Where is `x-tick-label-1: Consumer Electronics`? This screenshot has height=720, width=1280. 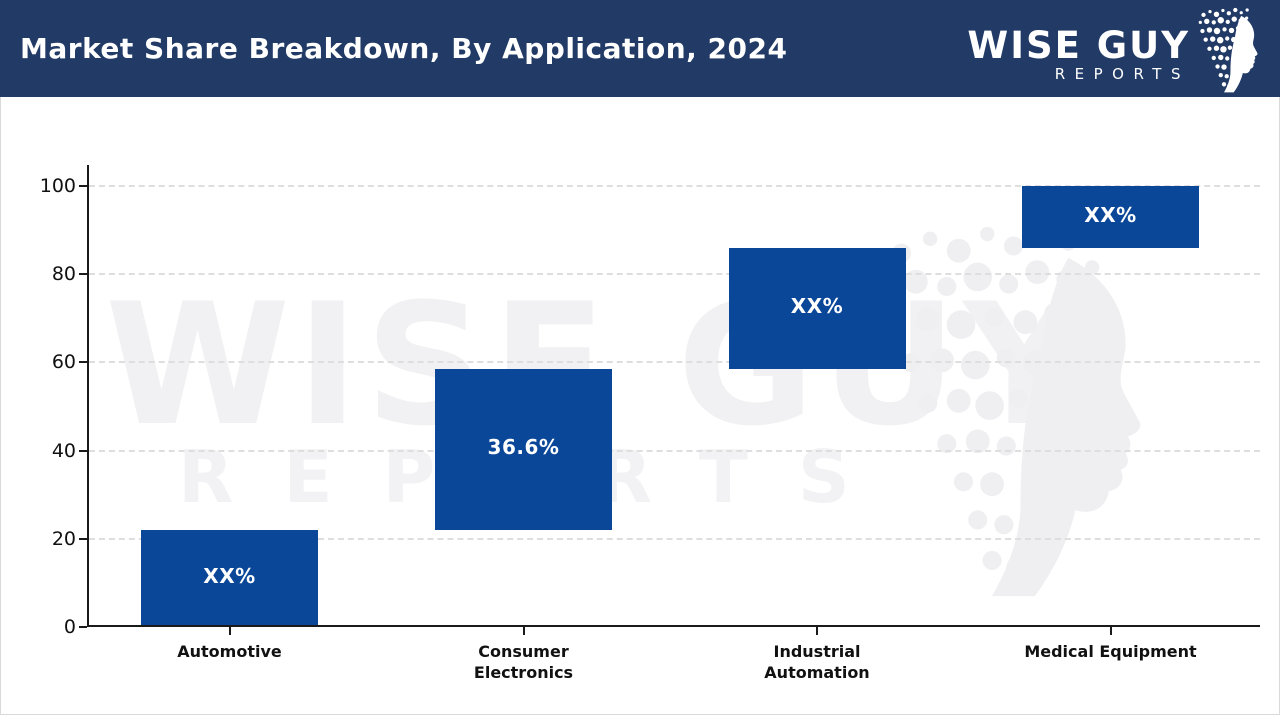
x-tick-label-1: Consumer Electronics is located at coordinates (523, 662).